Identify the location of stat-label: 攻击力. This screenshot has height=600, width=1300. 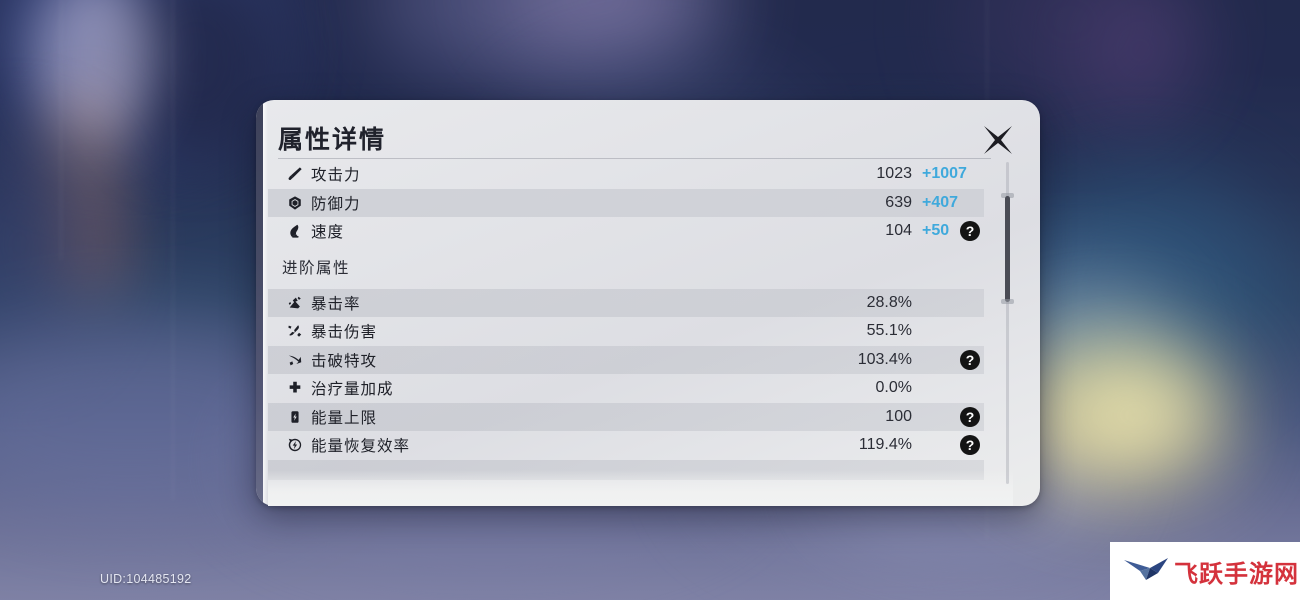
(336, 175).